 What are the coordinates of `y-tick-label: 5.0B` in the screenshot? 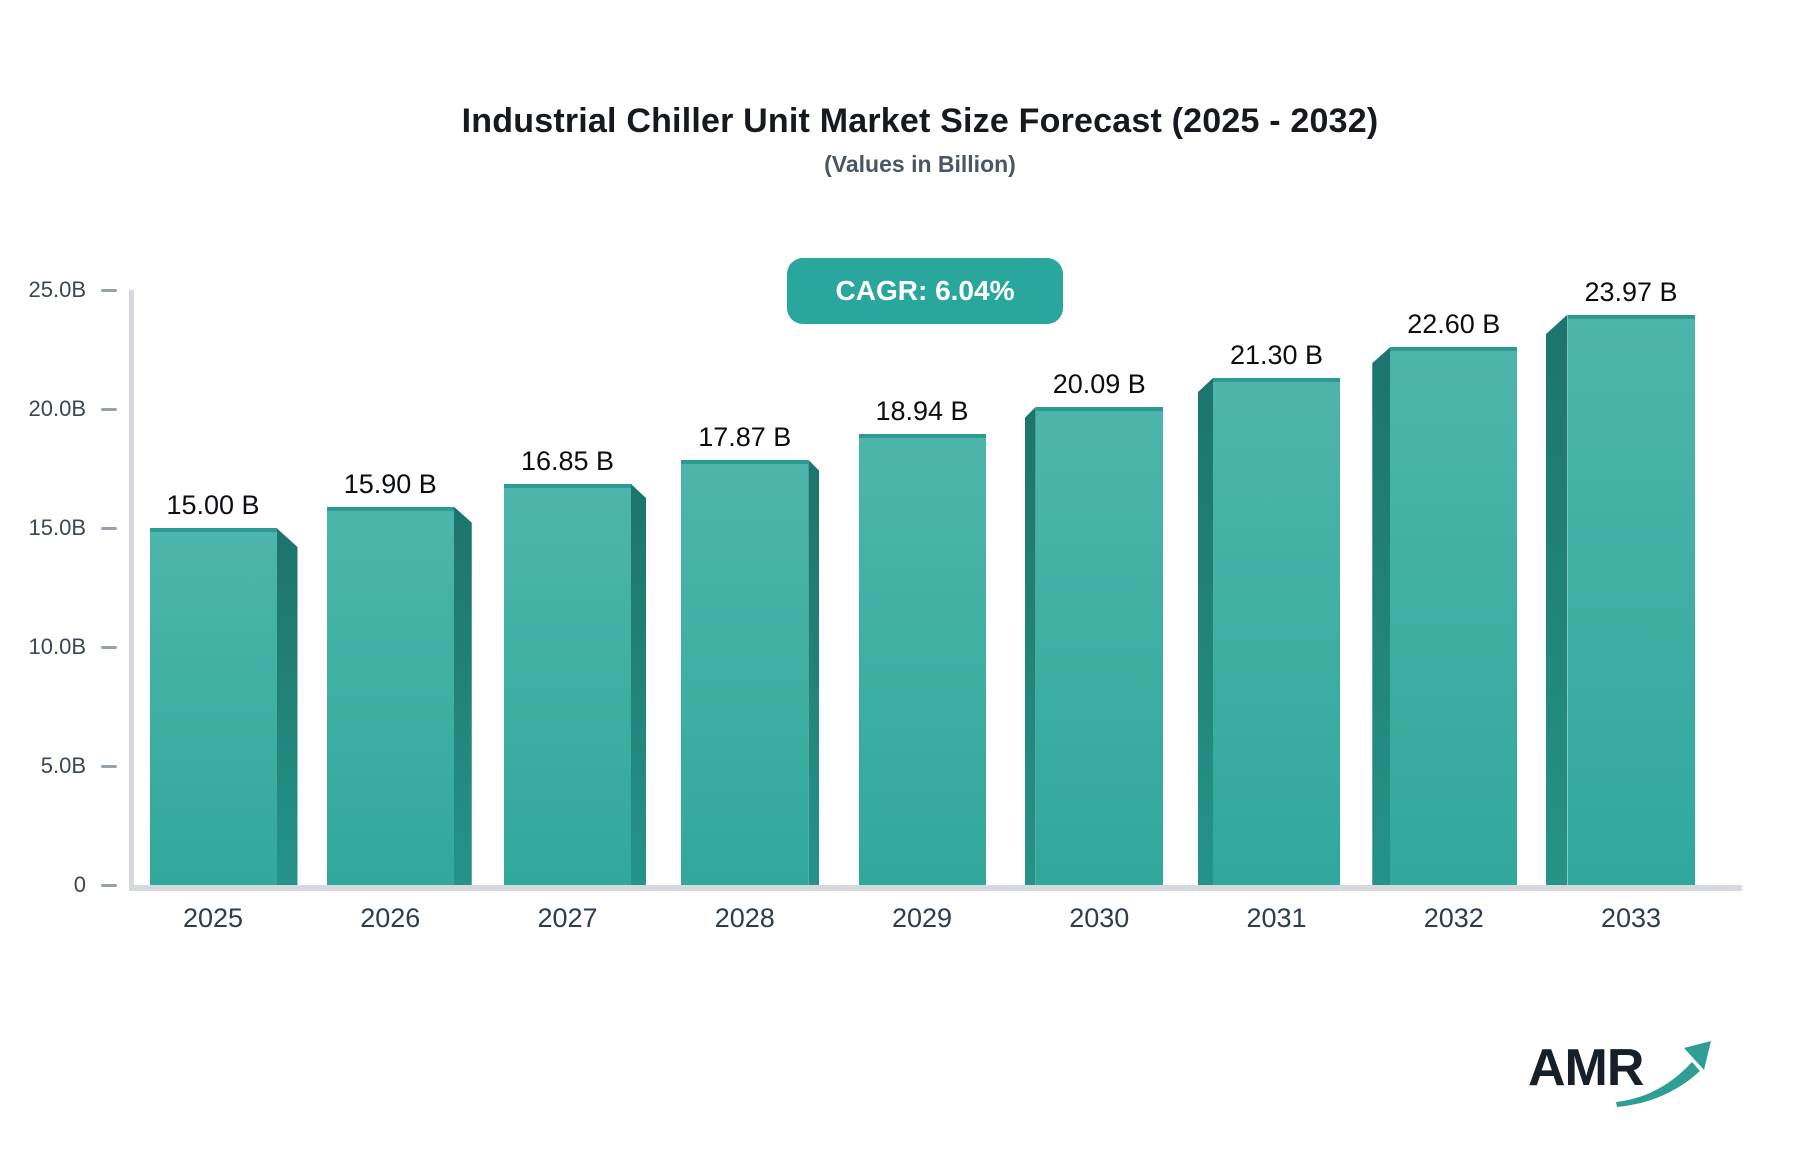 It's located at (63, 765).